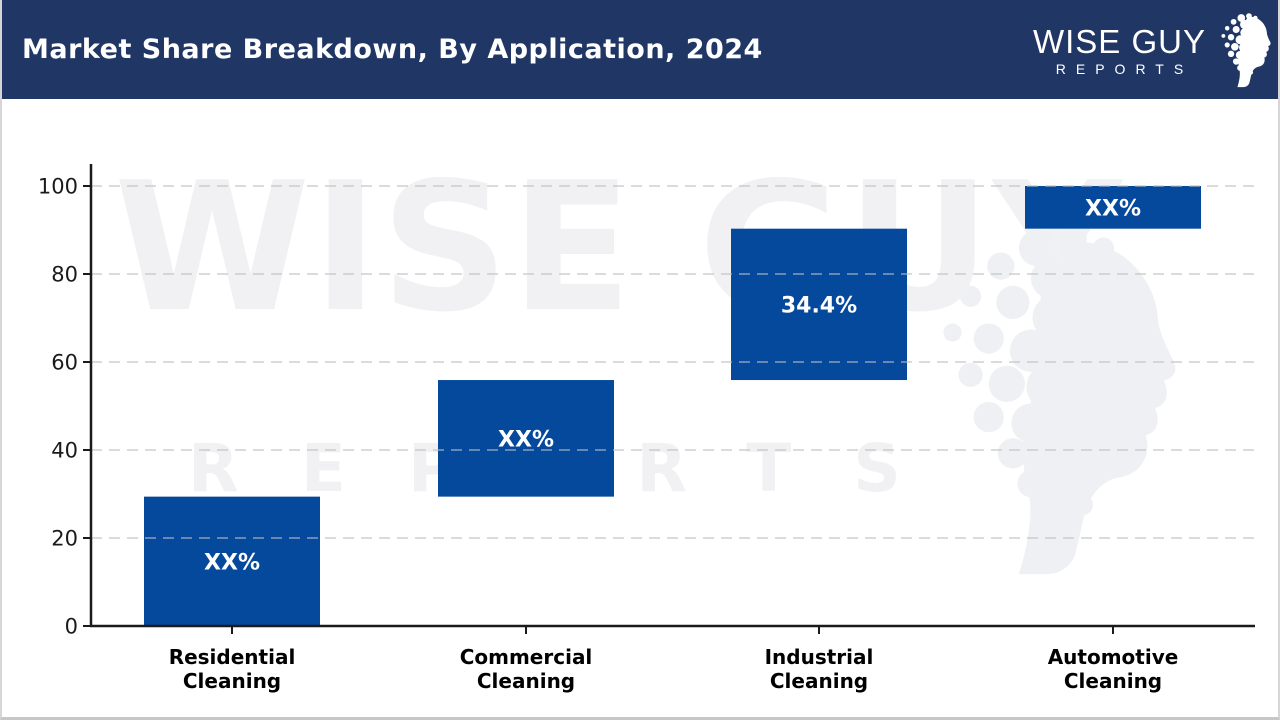 The image size is (1280, 720). Describe the element at coordinates (526, 657) in the screenshot. I see `x-axis-label-commercial-cleaning-line1: Commercial` at that location.